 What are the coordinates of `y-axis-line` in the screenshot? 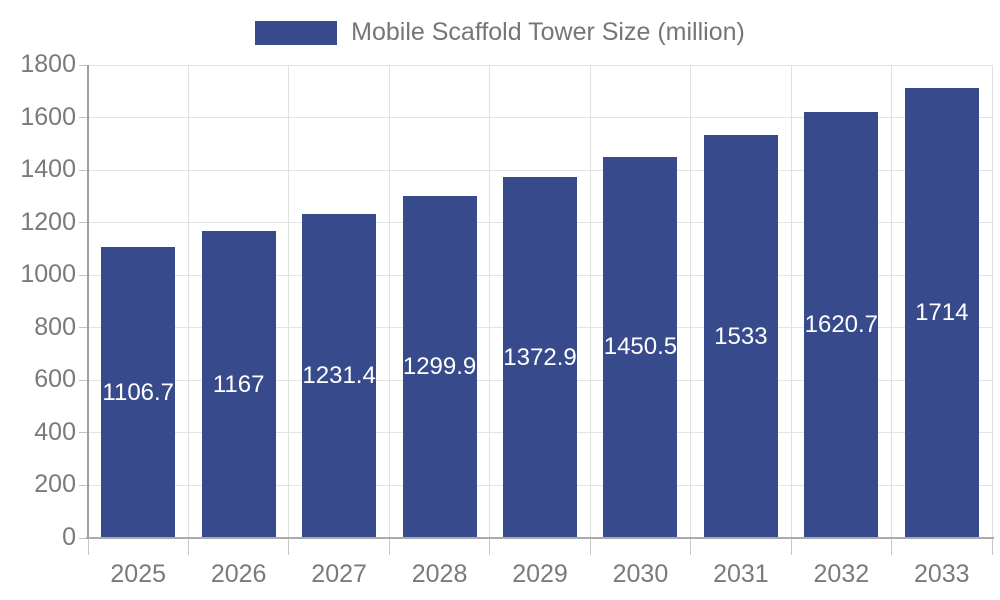 It's located at (88, 301).